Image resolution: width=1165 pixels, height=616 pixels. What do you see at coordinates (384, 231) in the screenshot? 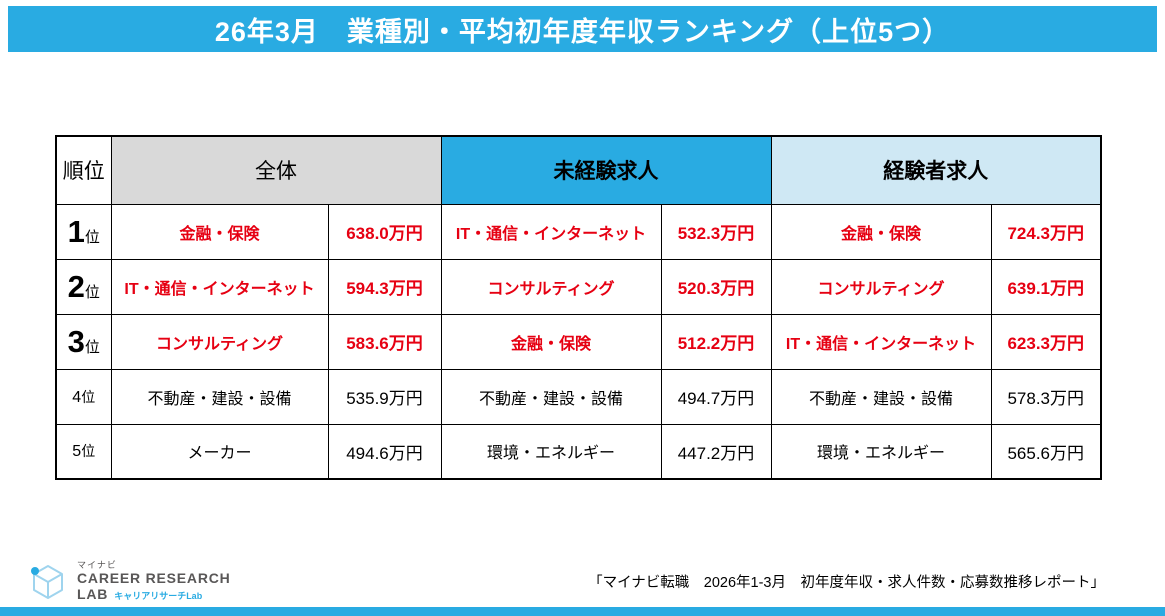
I see `salary-cell: 638.0万円` at bounding box center [384, 231].